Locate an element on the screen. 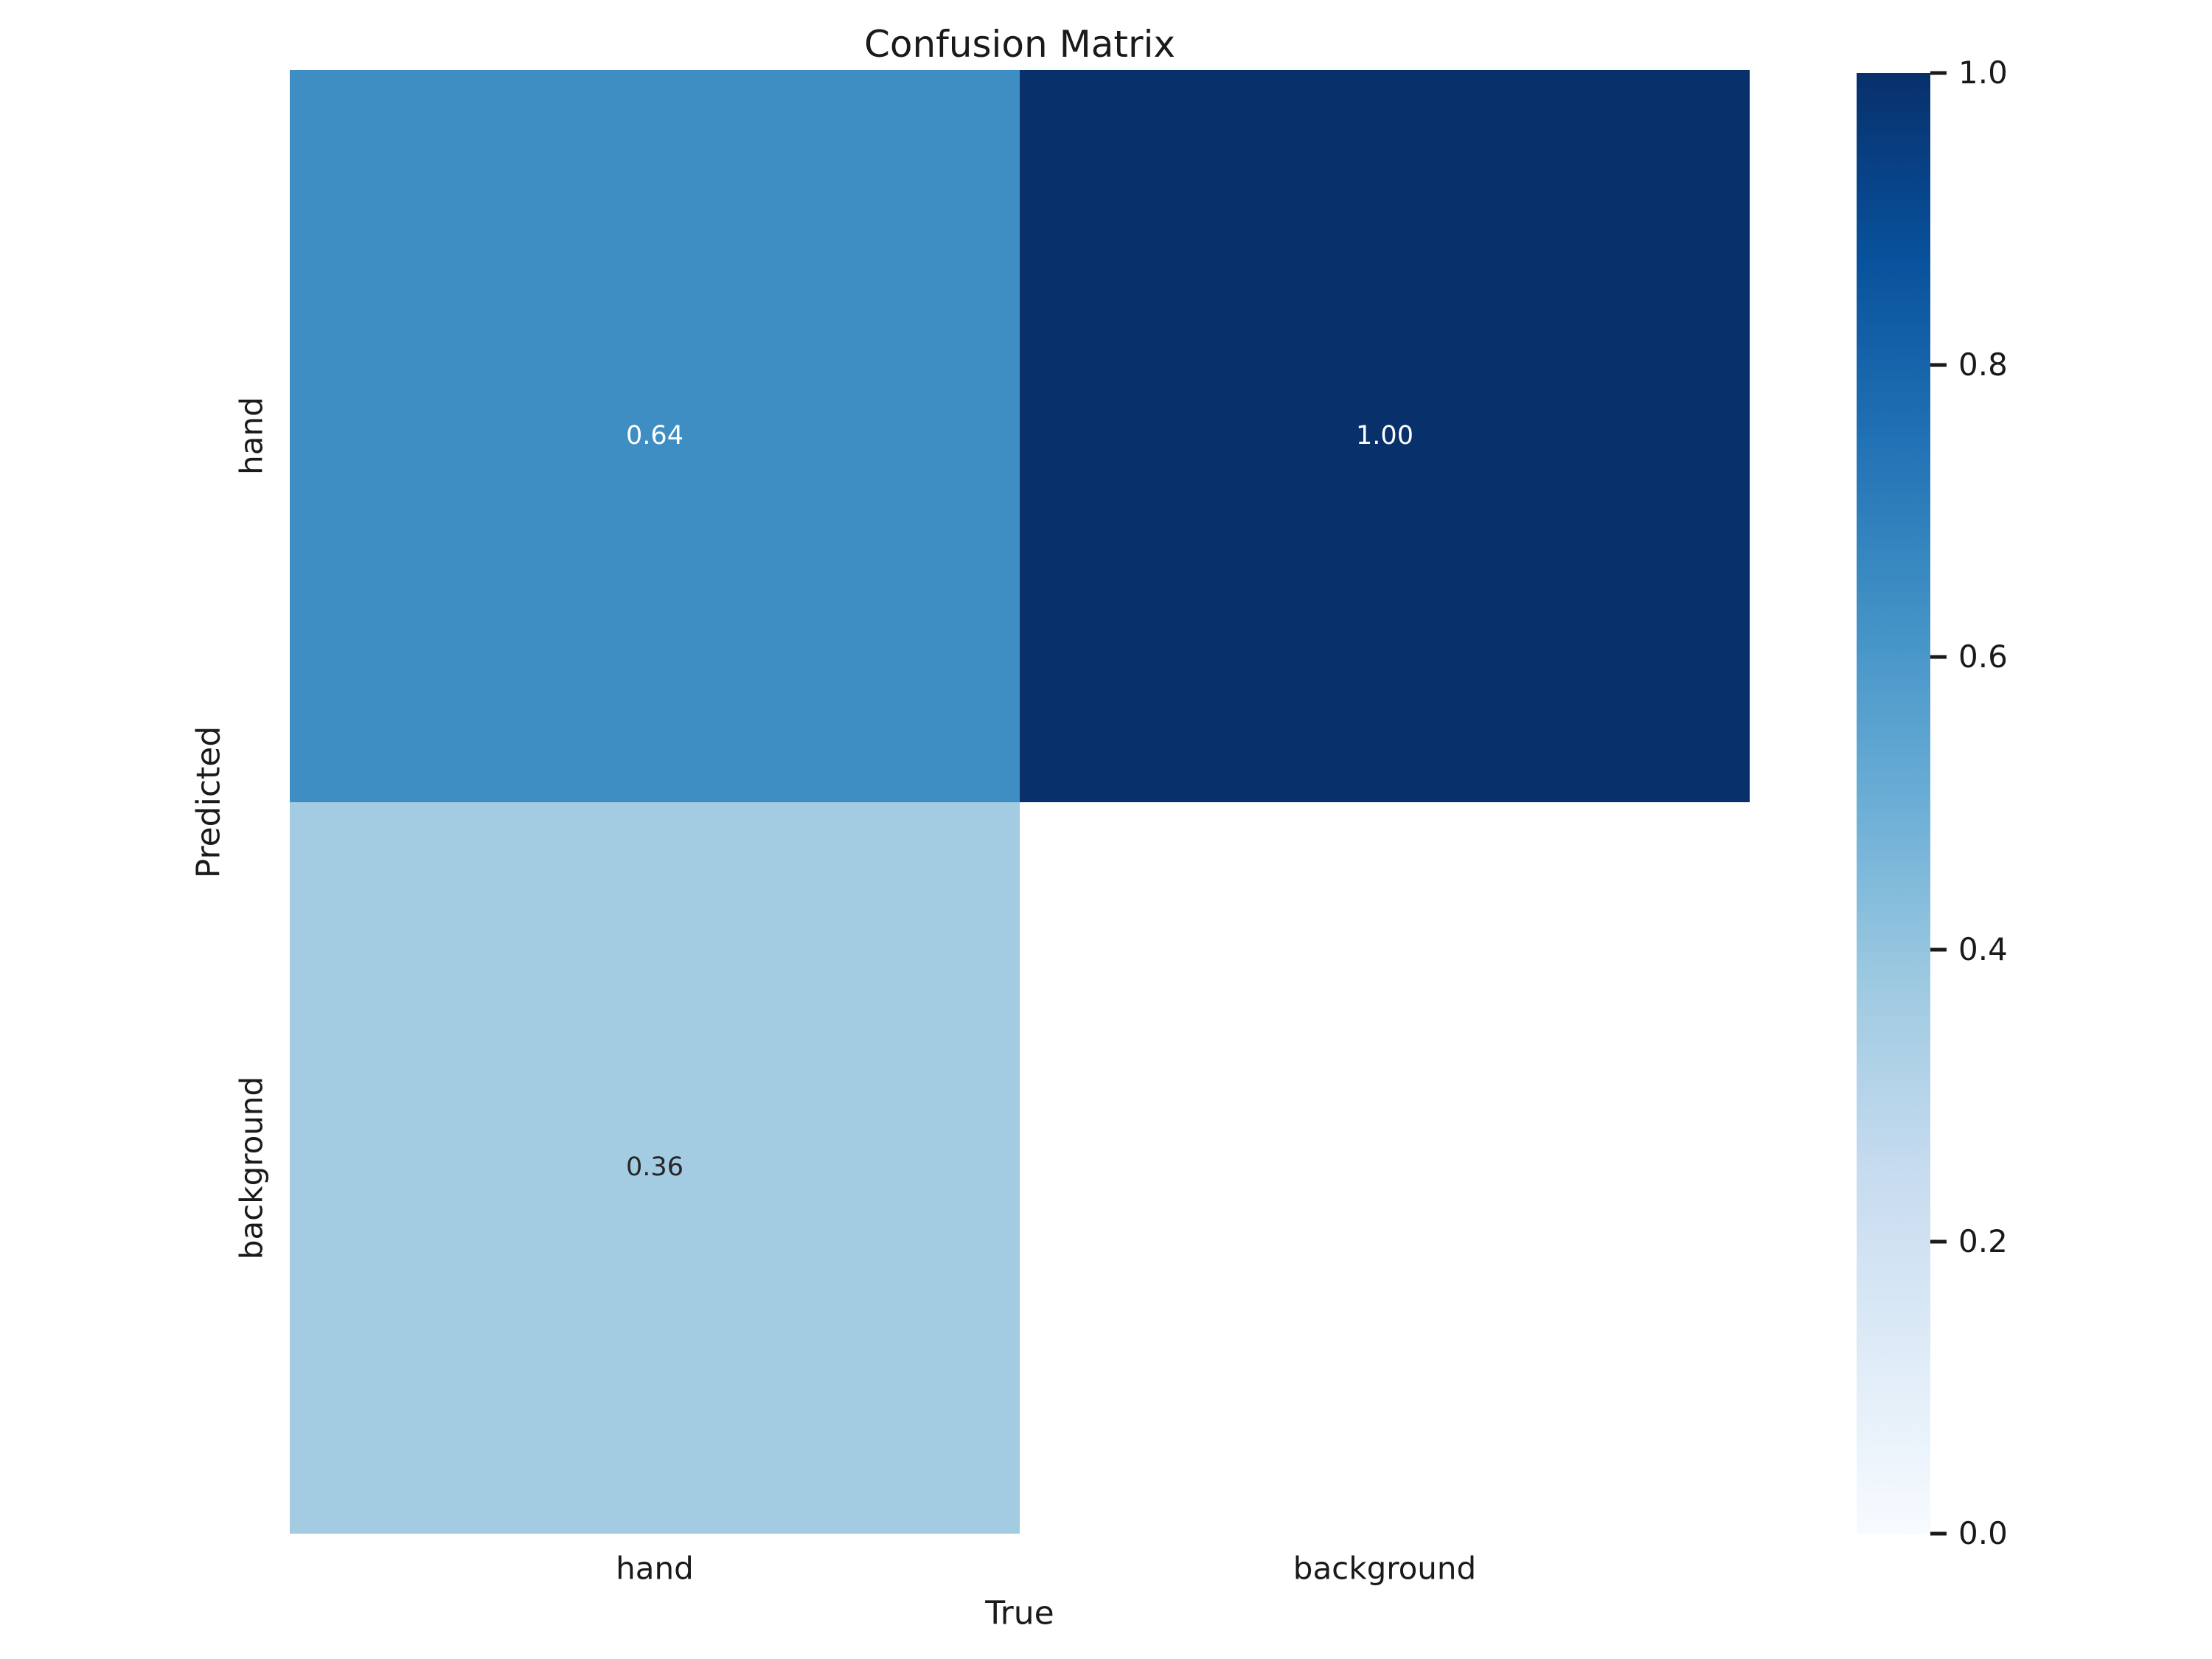 This screenshot has height=1659, width=2212. heatmap-cell-r1c1 is located at coordinates (1385, 1167).